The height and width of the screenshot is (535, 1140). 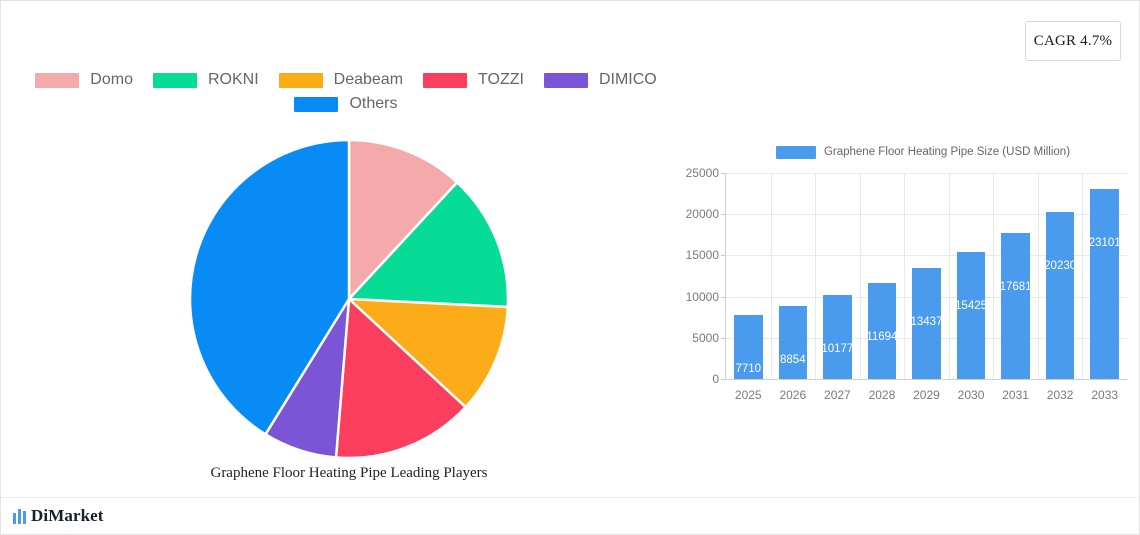 What do you see at coordinates (701, 379) in the screenshot?
I see `y-axis-tick: 0` at bounding box center [701, 379].